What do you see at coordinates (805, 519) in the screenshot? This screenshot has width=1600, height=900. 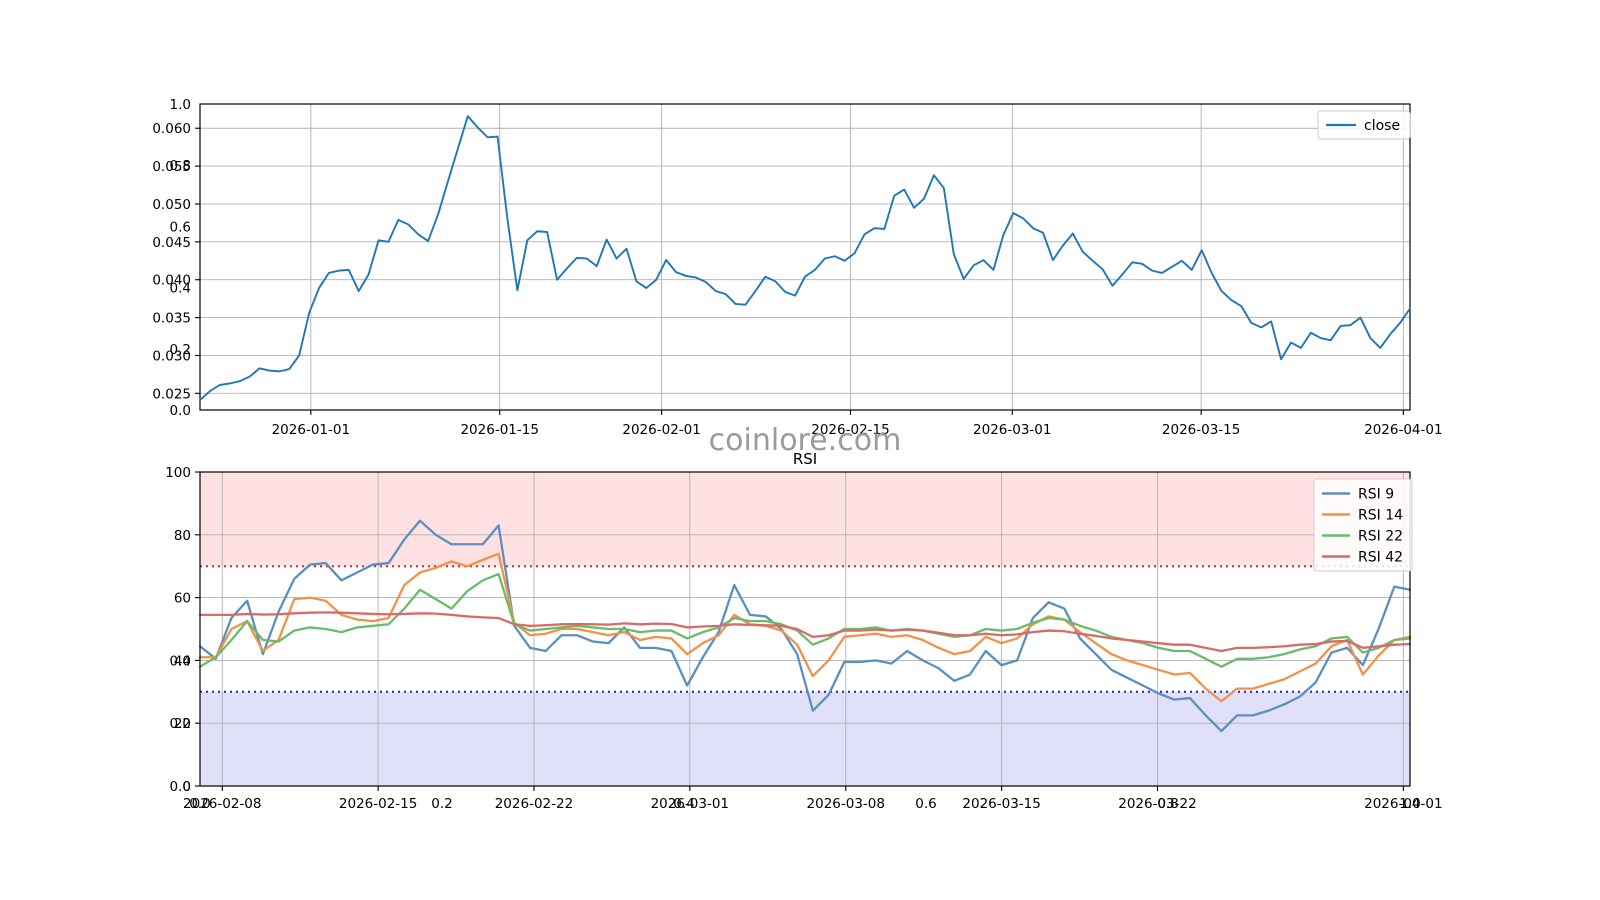 I see `rsi-overbought-band` at bounding box center [805, 519].